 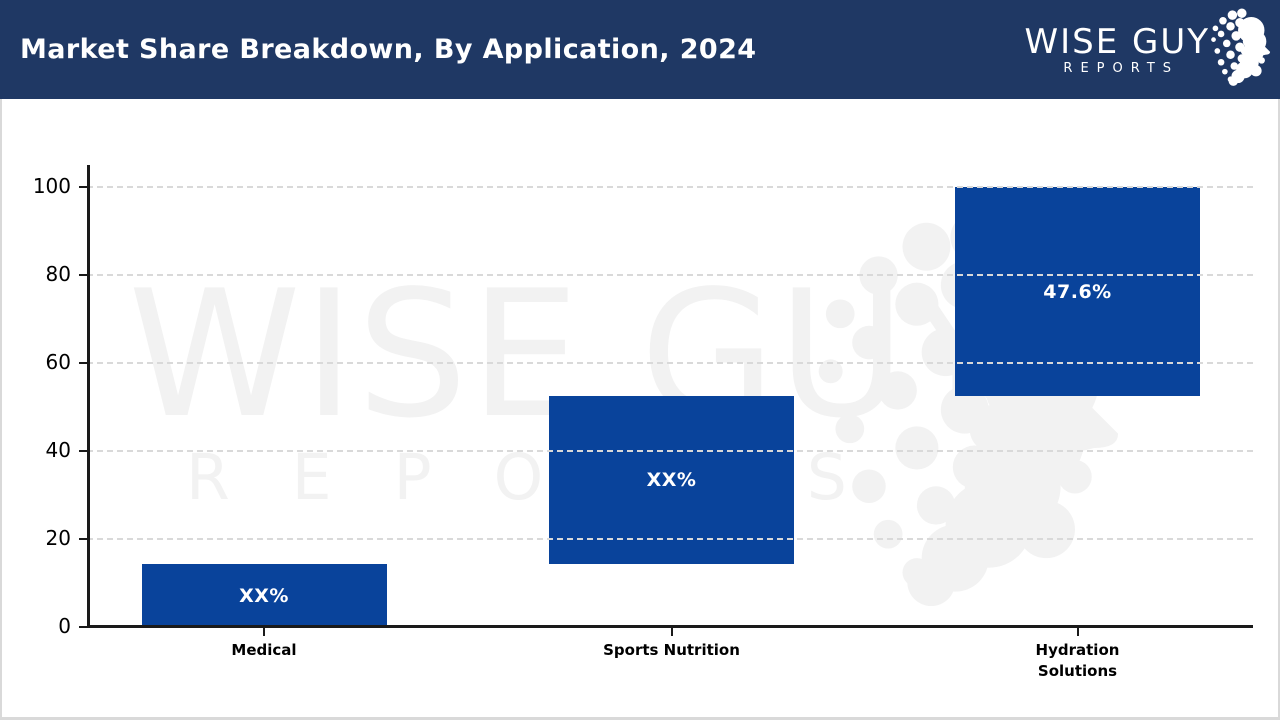 I want to click on category-label-sports-nutrition: Sports Nutrition, so click(x=671, y=650).